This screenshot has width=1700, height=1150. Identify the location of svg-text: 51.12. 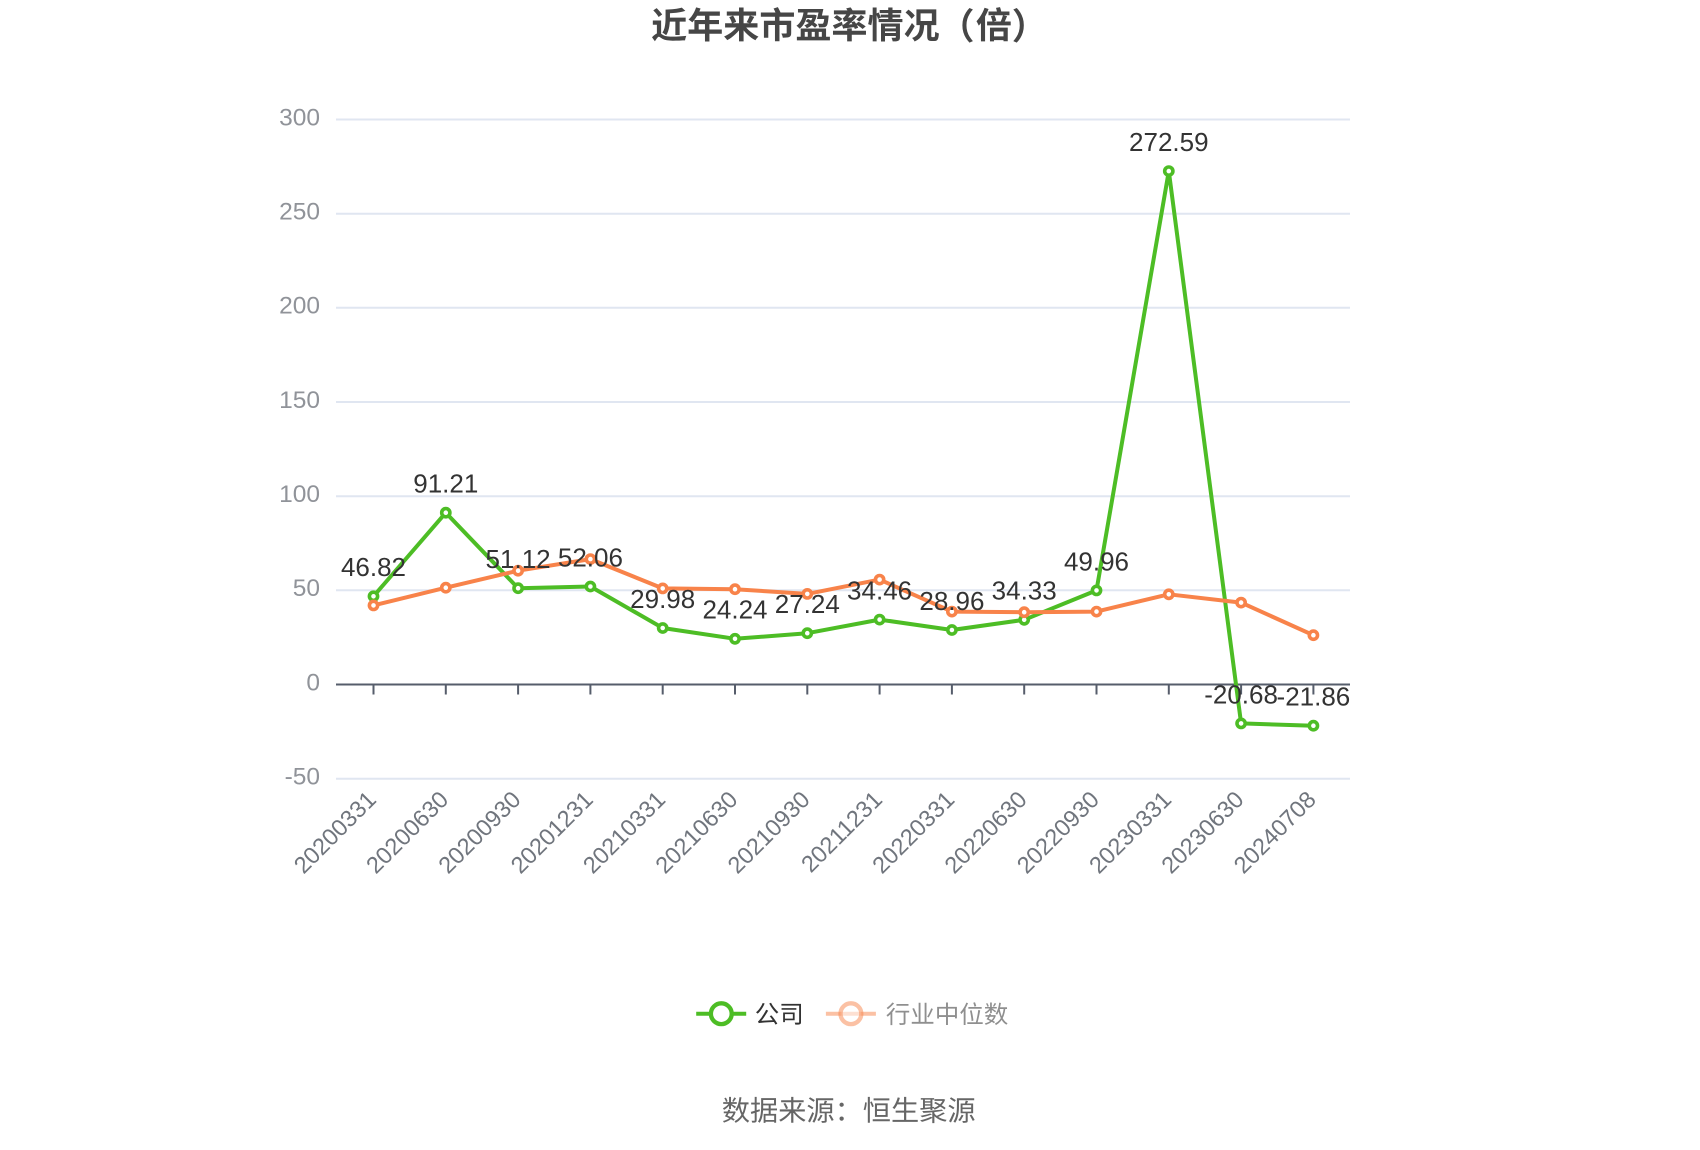
(518, 559).